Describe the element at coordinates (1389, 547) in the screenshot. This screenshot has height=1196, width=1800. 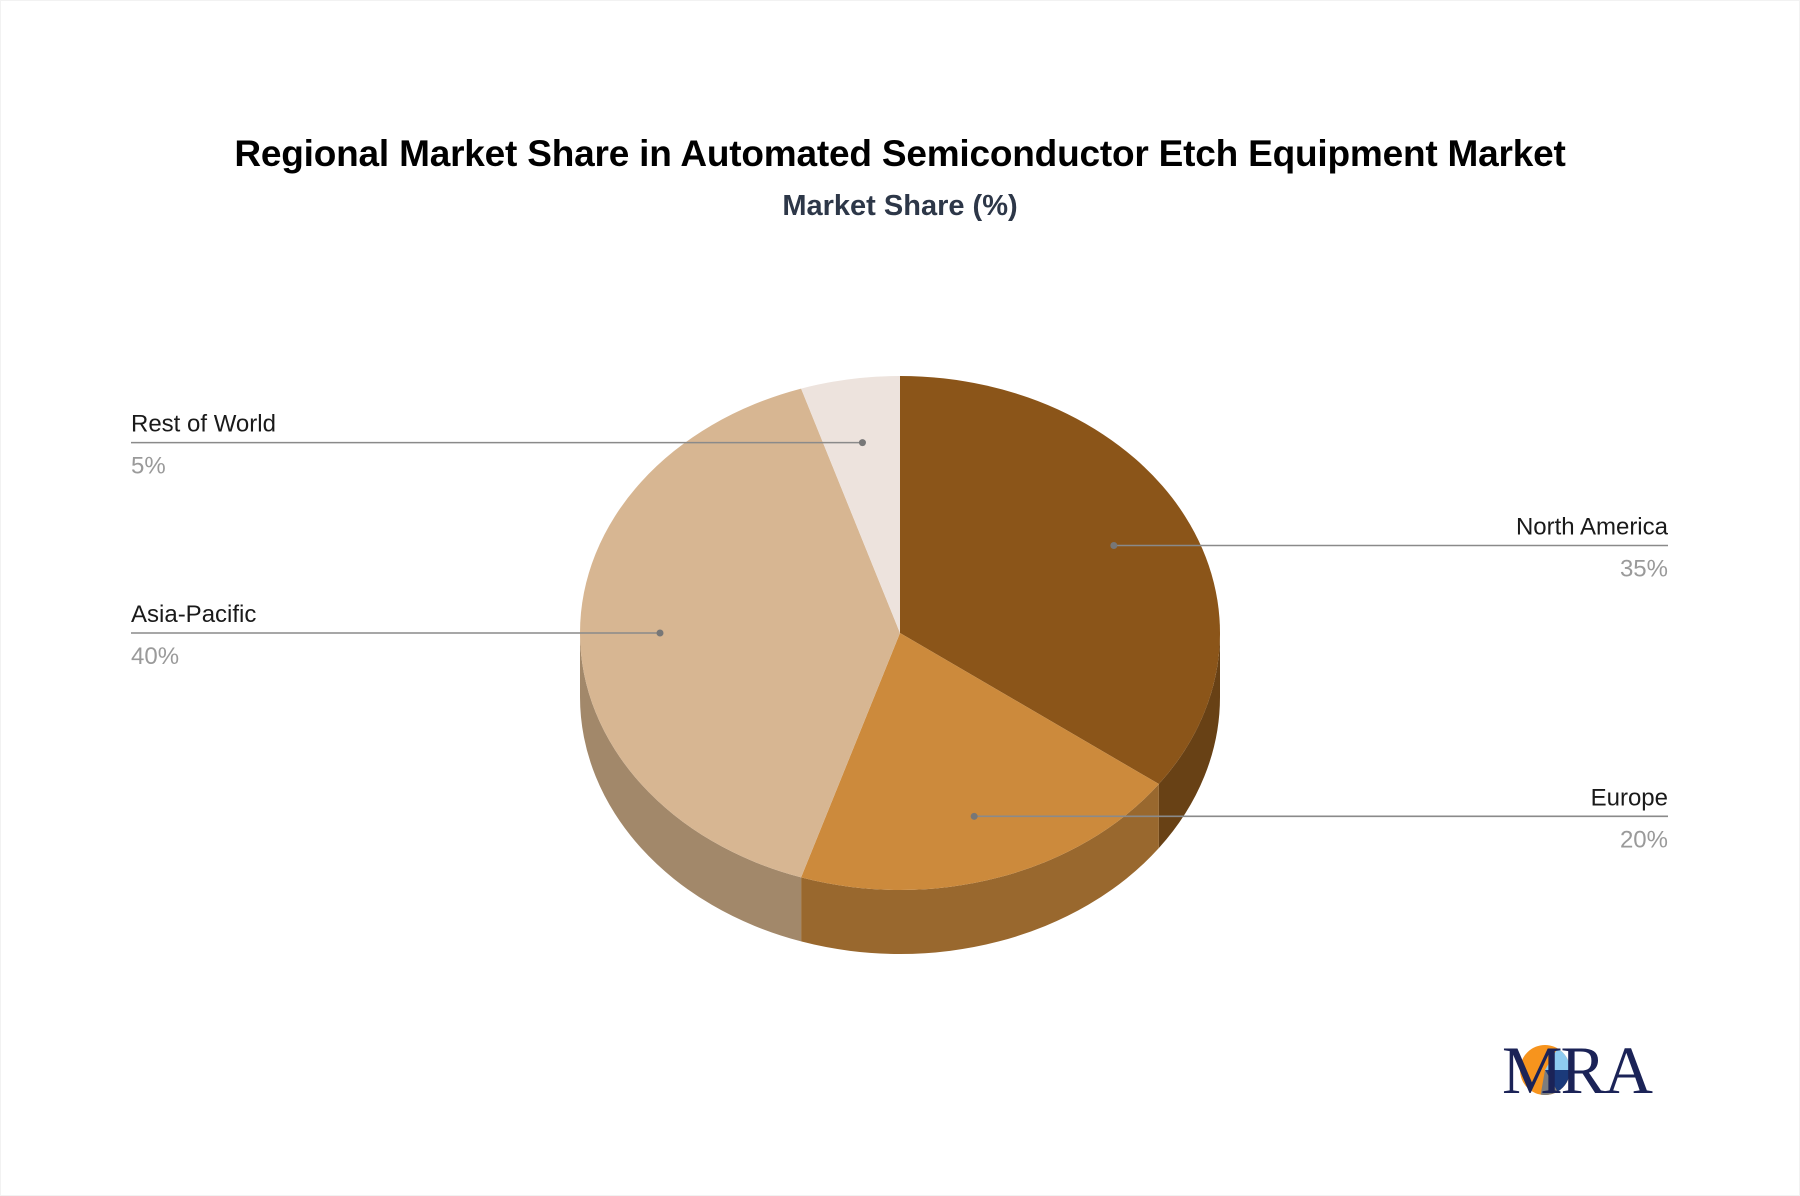
I see `label-north-america: North America 35%` at that location.